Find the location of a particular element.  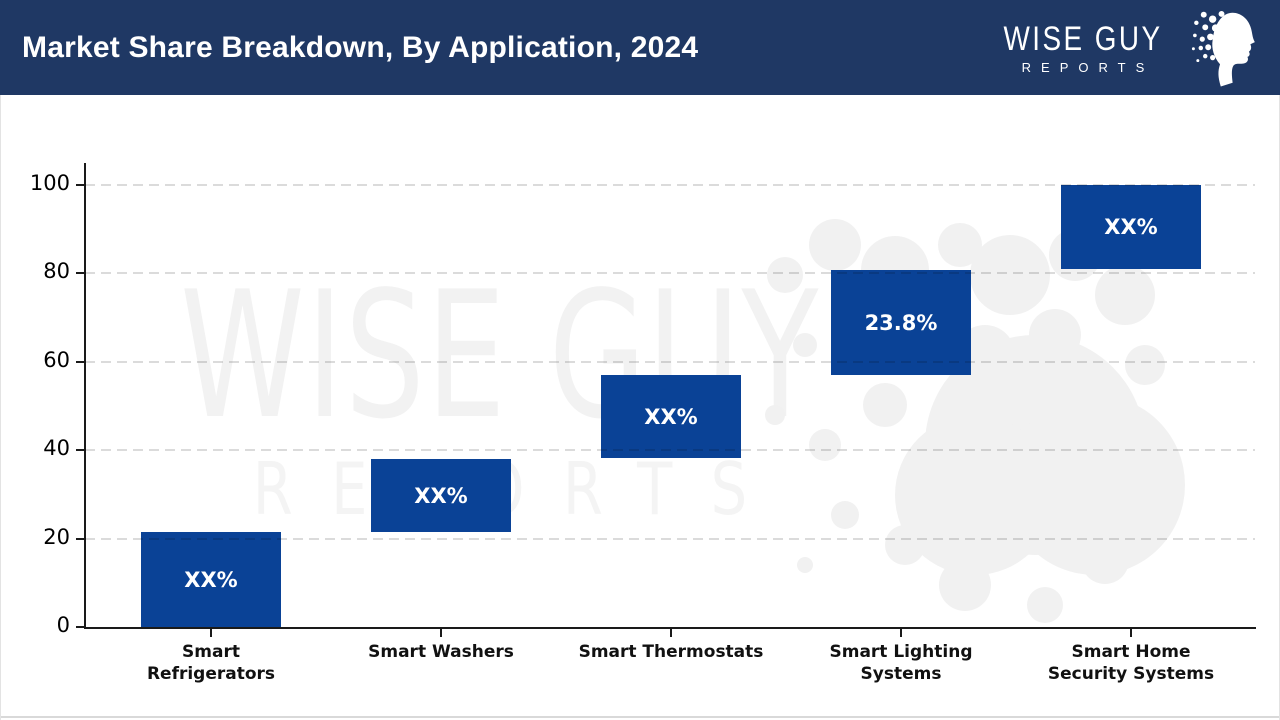

x-tick-label: Smart Refrigerators is located at coordinates (211, 663).